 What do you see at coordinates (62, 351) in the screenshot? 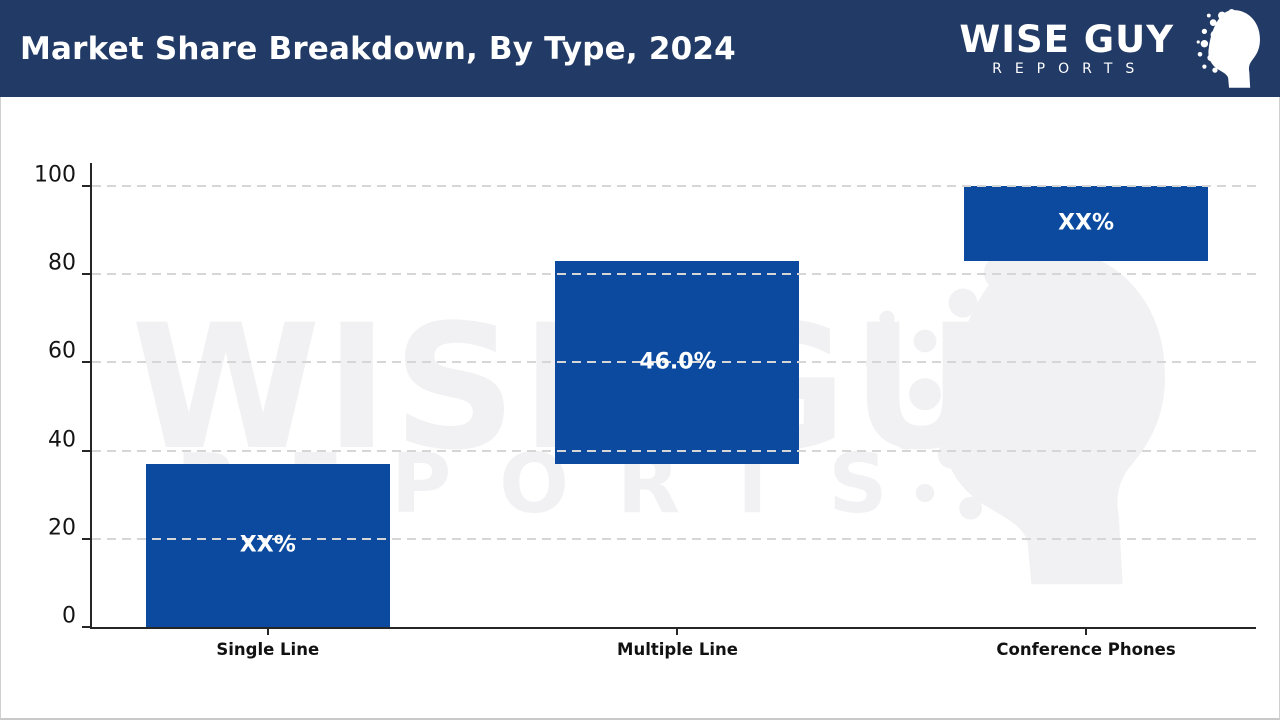
I see `y-axis-tick-label: 60` at bounding box center [62, 351].